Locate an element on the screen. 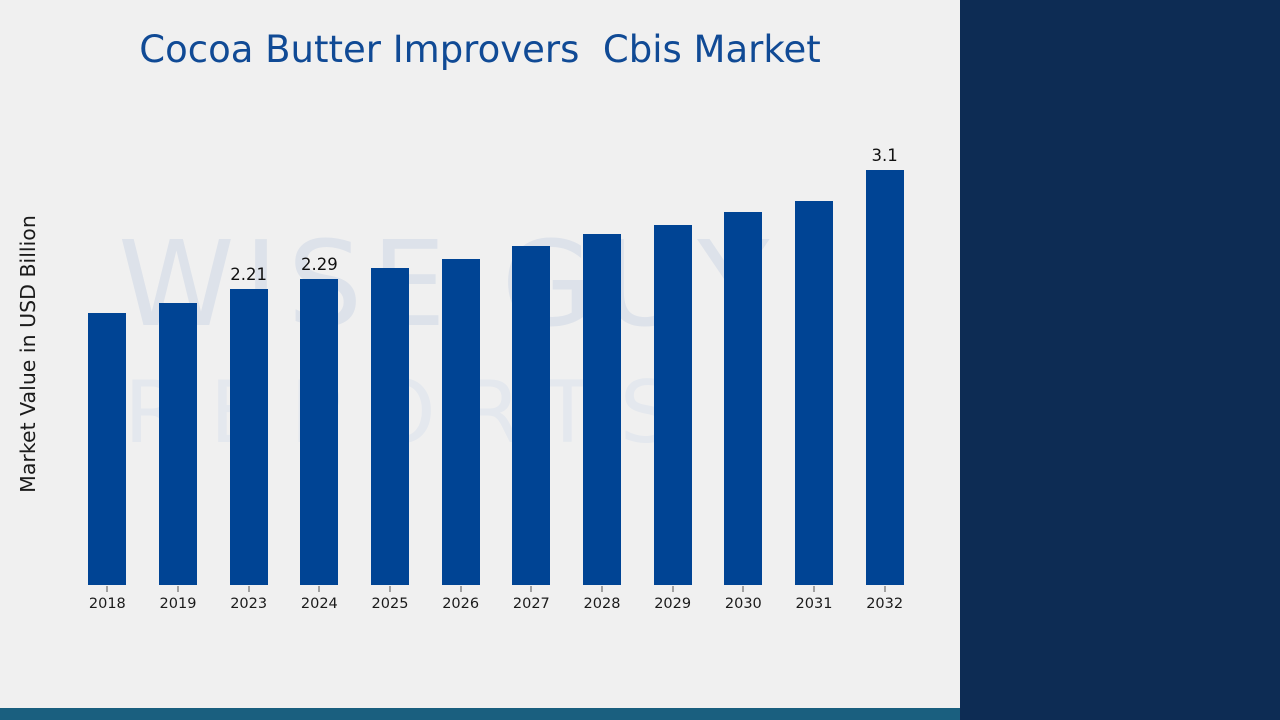 The width and height of the screenshot is (1280, 720). x-axis-tick-label: 2030 is located at coordinates (743, 604).